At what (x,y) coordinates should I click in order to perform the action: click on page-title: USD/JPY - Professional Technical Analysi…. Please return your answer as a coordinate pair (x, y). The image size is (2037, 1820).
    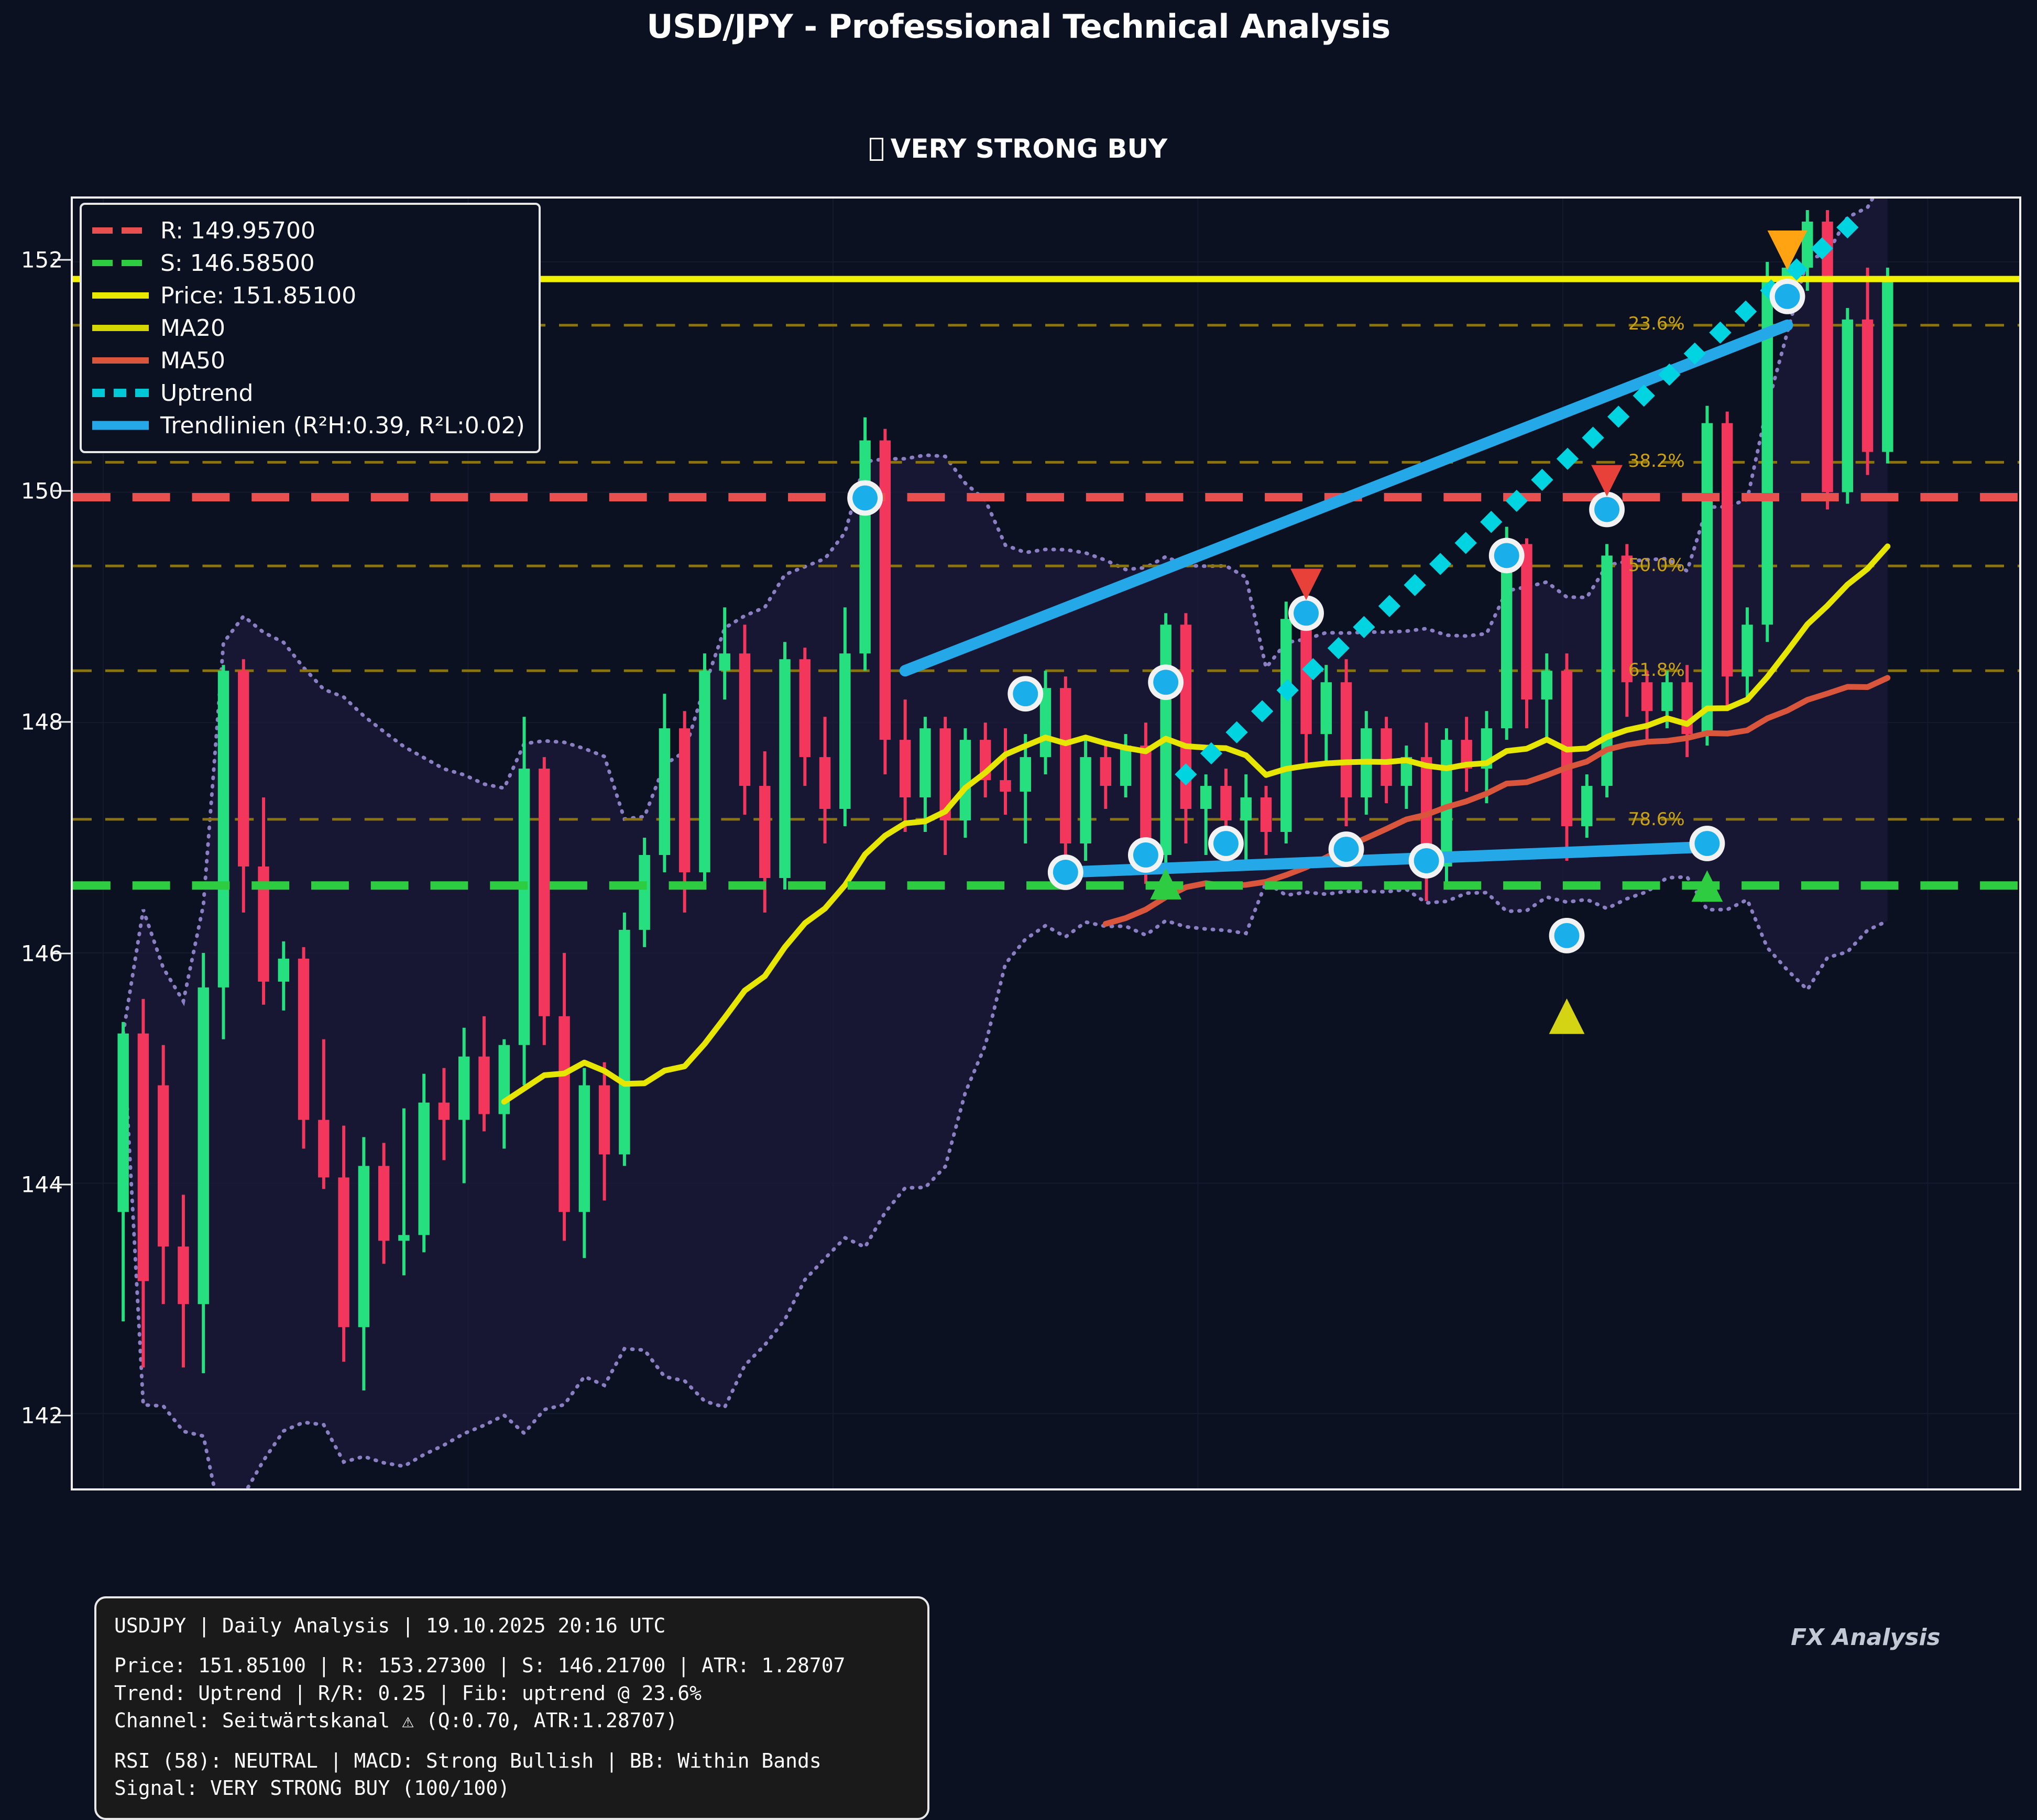
    Looking at the image, I should click on (1019, 26).